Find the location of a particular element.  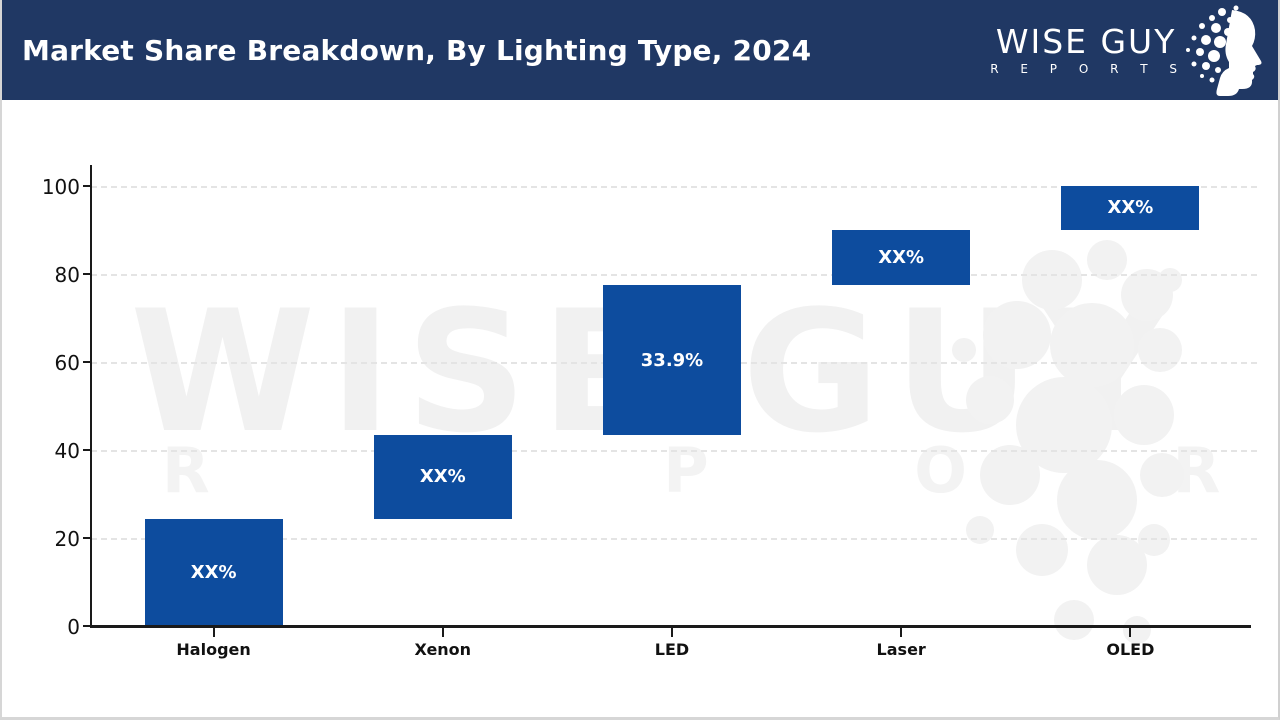

y-tick-label: 100 is located at coordinates (60, 187).